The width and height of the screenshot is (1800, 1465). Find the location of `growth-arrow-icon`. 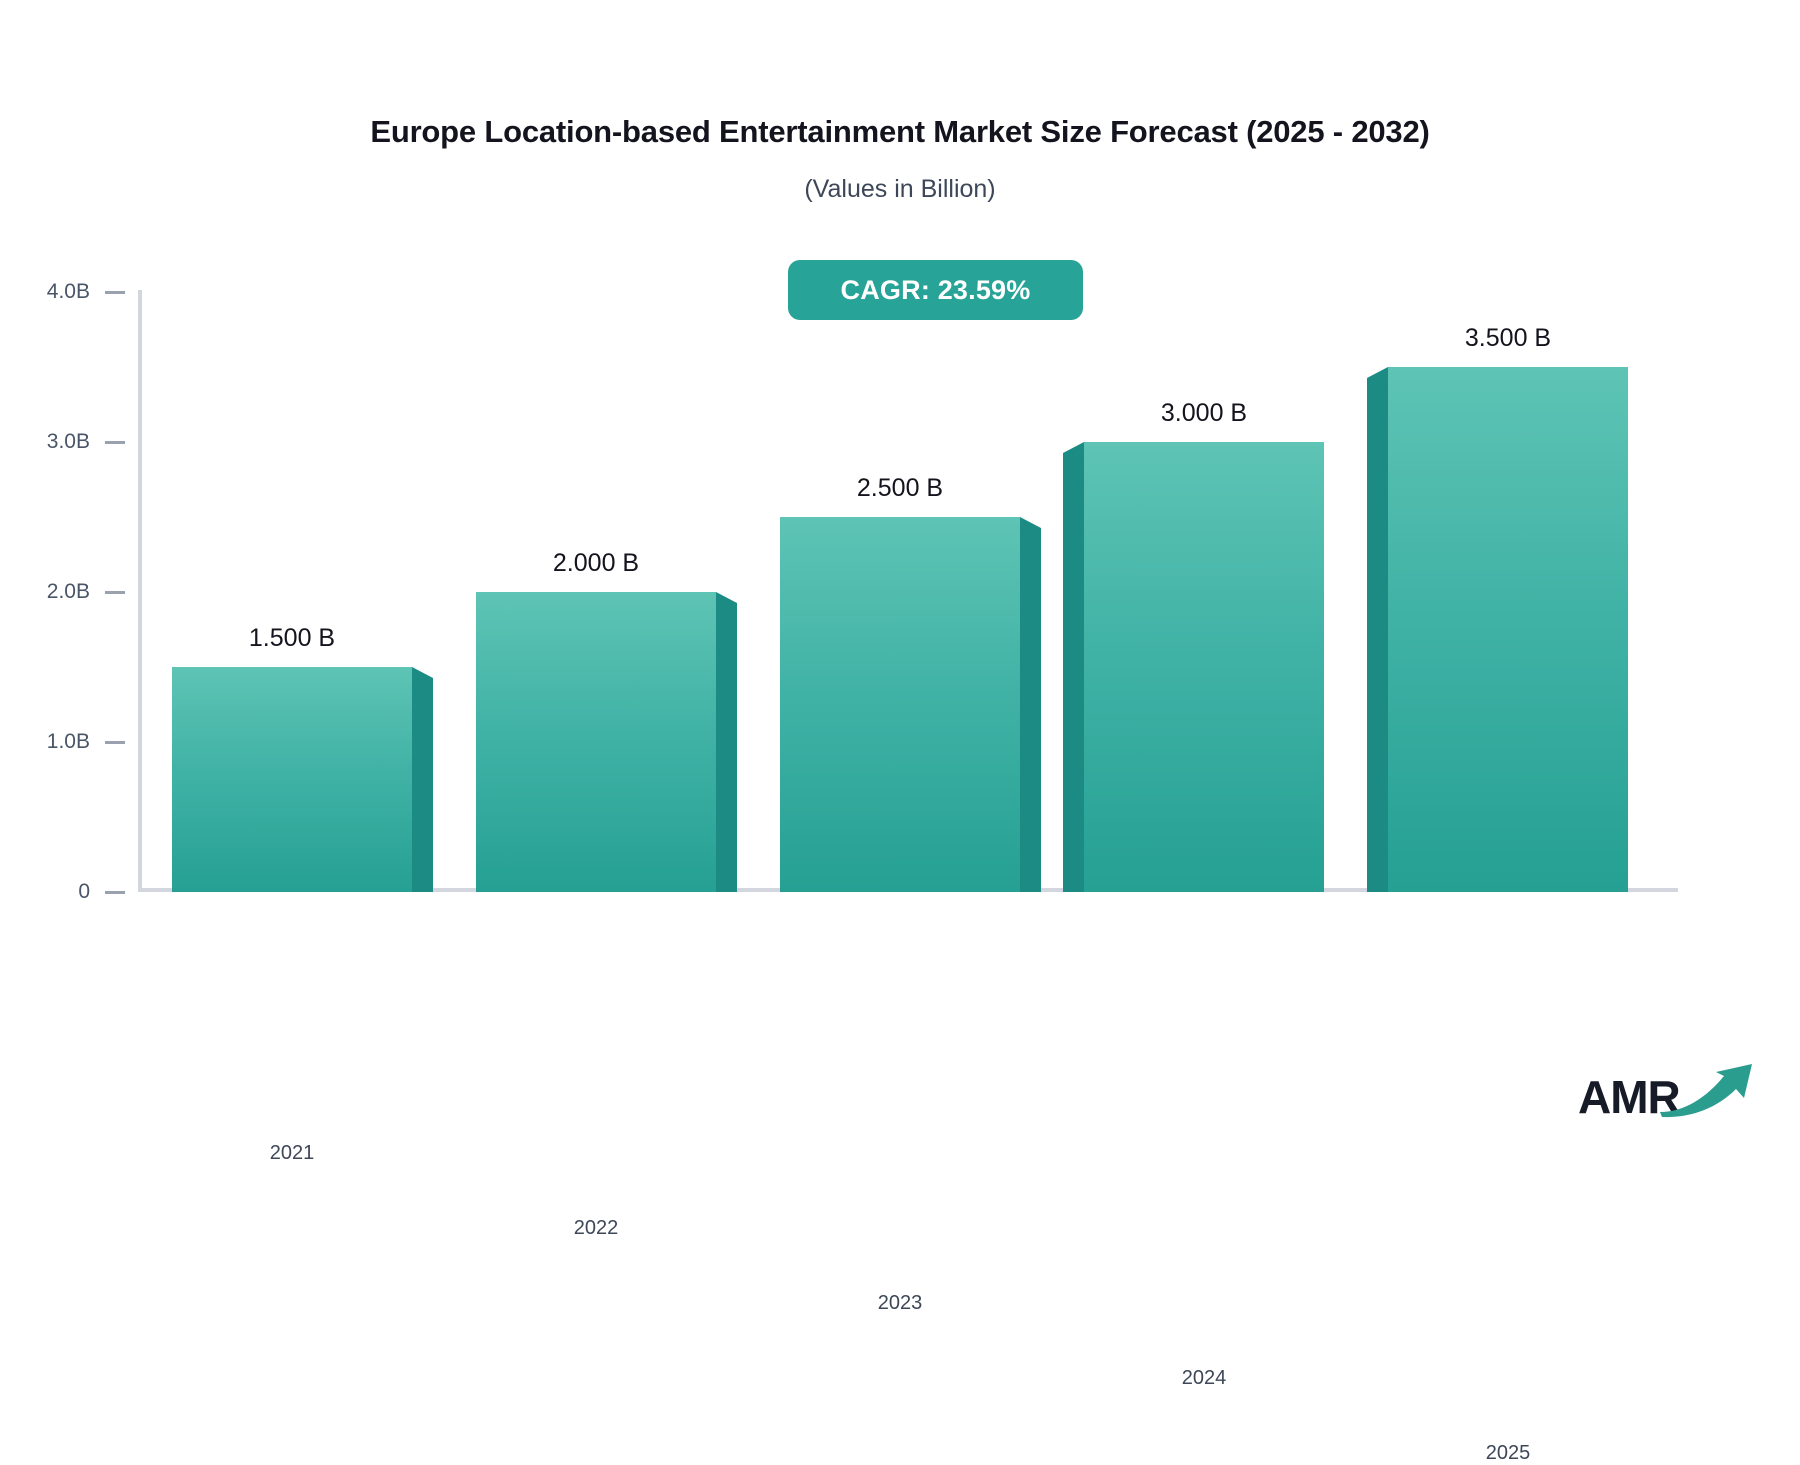

growth-arrow-icon is located at coordinates (1706, 1091).